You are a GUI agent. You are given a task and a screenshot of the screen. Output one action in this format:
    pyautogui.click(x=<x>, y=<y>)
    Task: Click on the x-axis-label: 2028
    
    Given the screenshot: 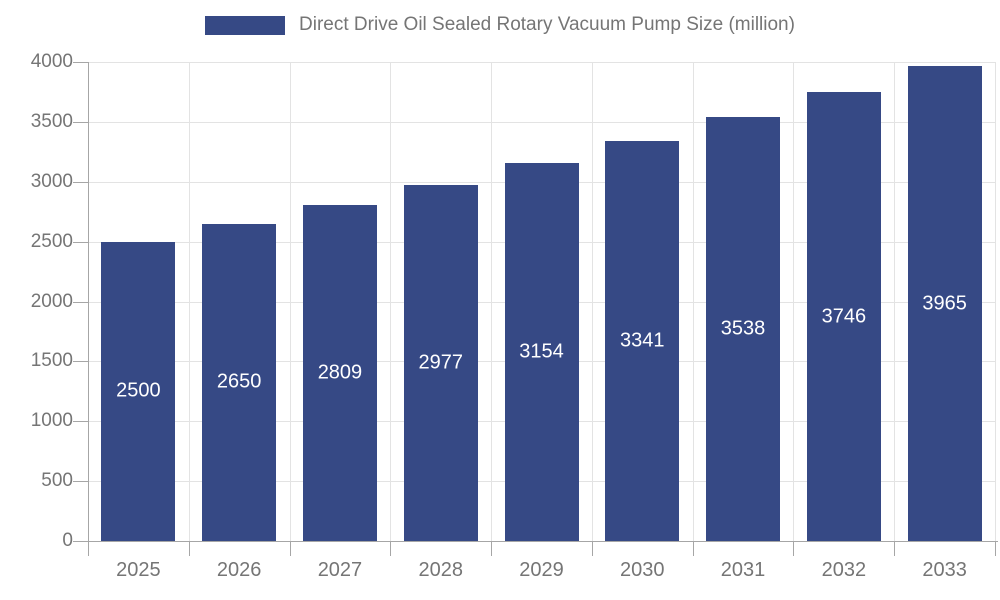 What is the action you would take?
    pyautogui.click(x=440, y=570)
    